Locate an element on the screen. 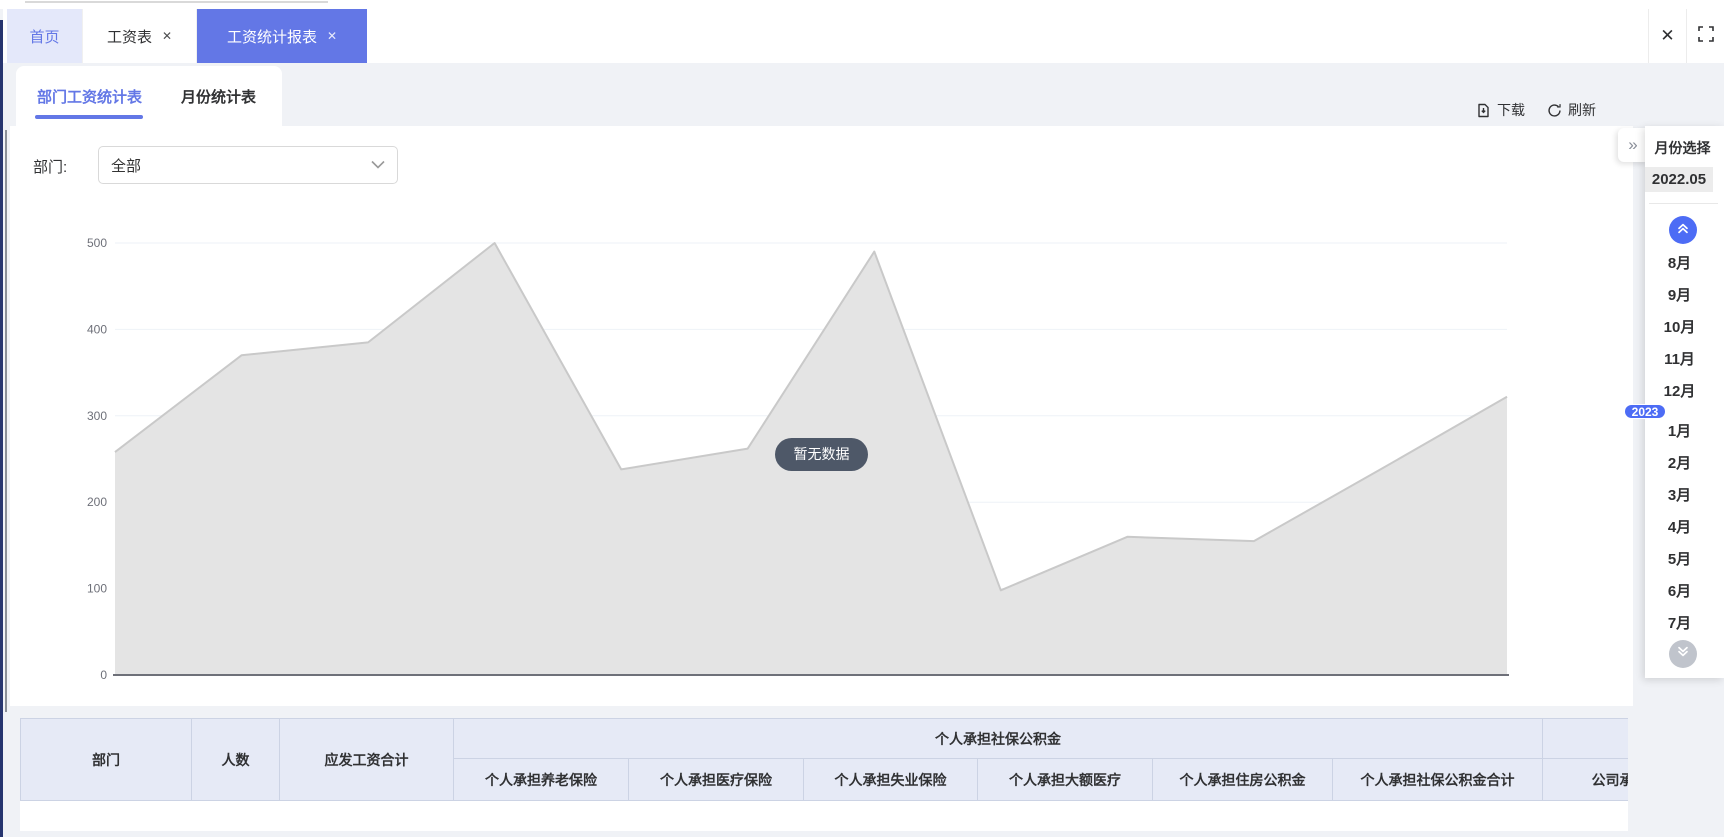 The image size is (1724, 837). department-select: 全部 is located at coordinates (248, 165).